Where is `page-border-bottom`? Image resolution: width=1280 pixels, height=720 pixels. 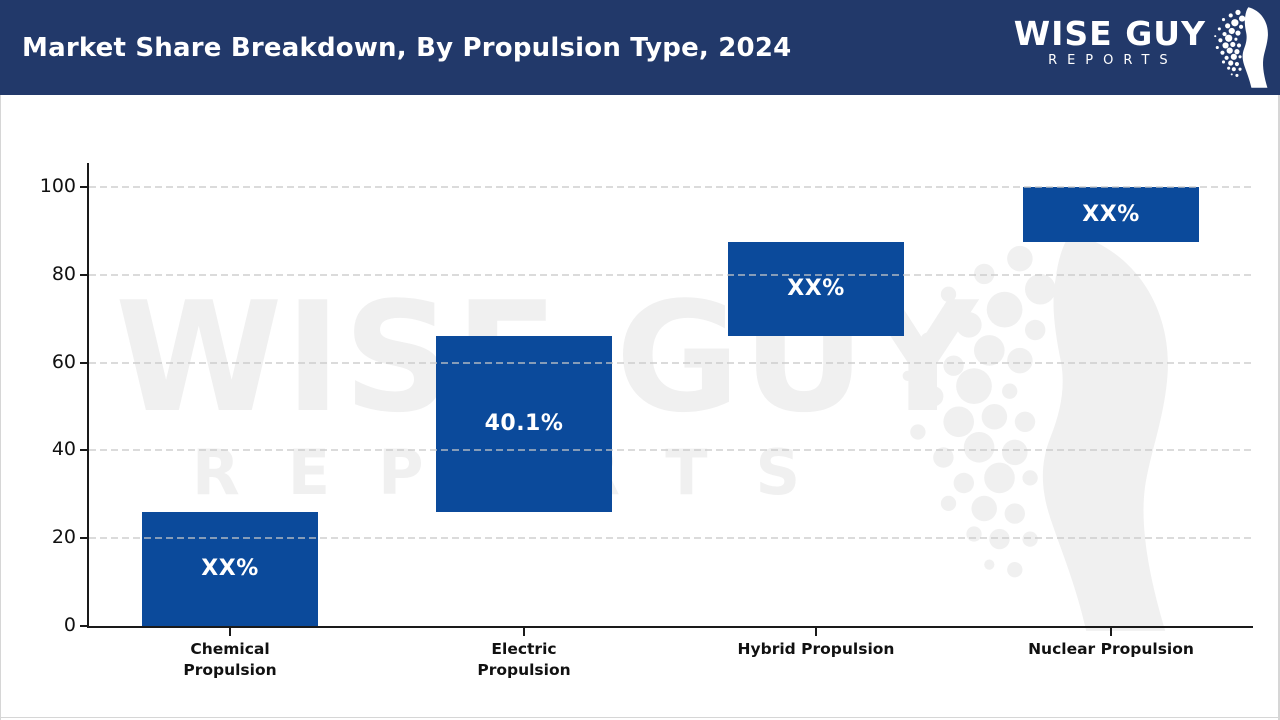
page-border-bottom is located at coordinates (640, 717).